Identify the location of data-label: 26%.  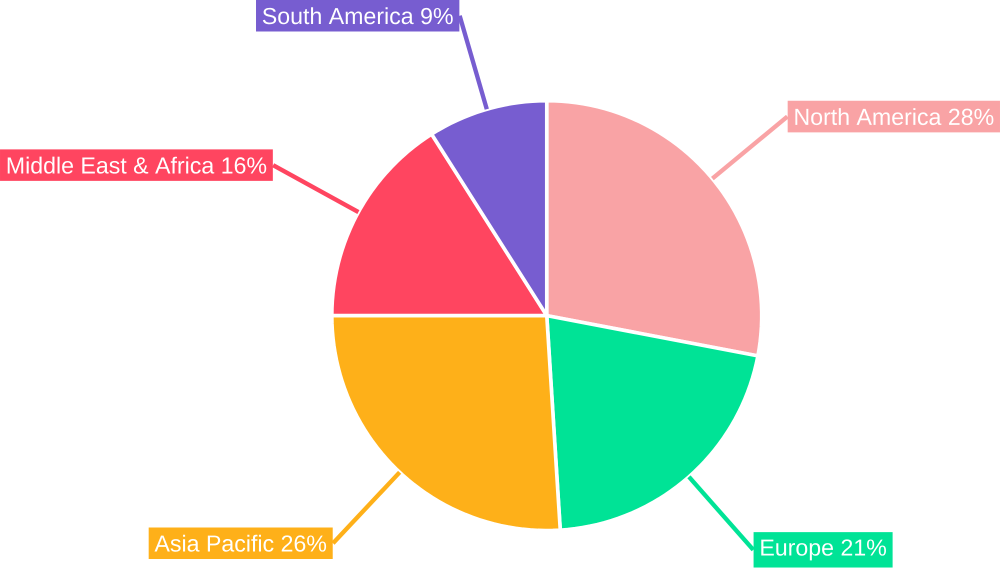
(304, 544).